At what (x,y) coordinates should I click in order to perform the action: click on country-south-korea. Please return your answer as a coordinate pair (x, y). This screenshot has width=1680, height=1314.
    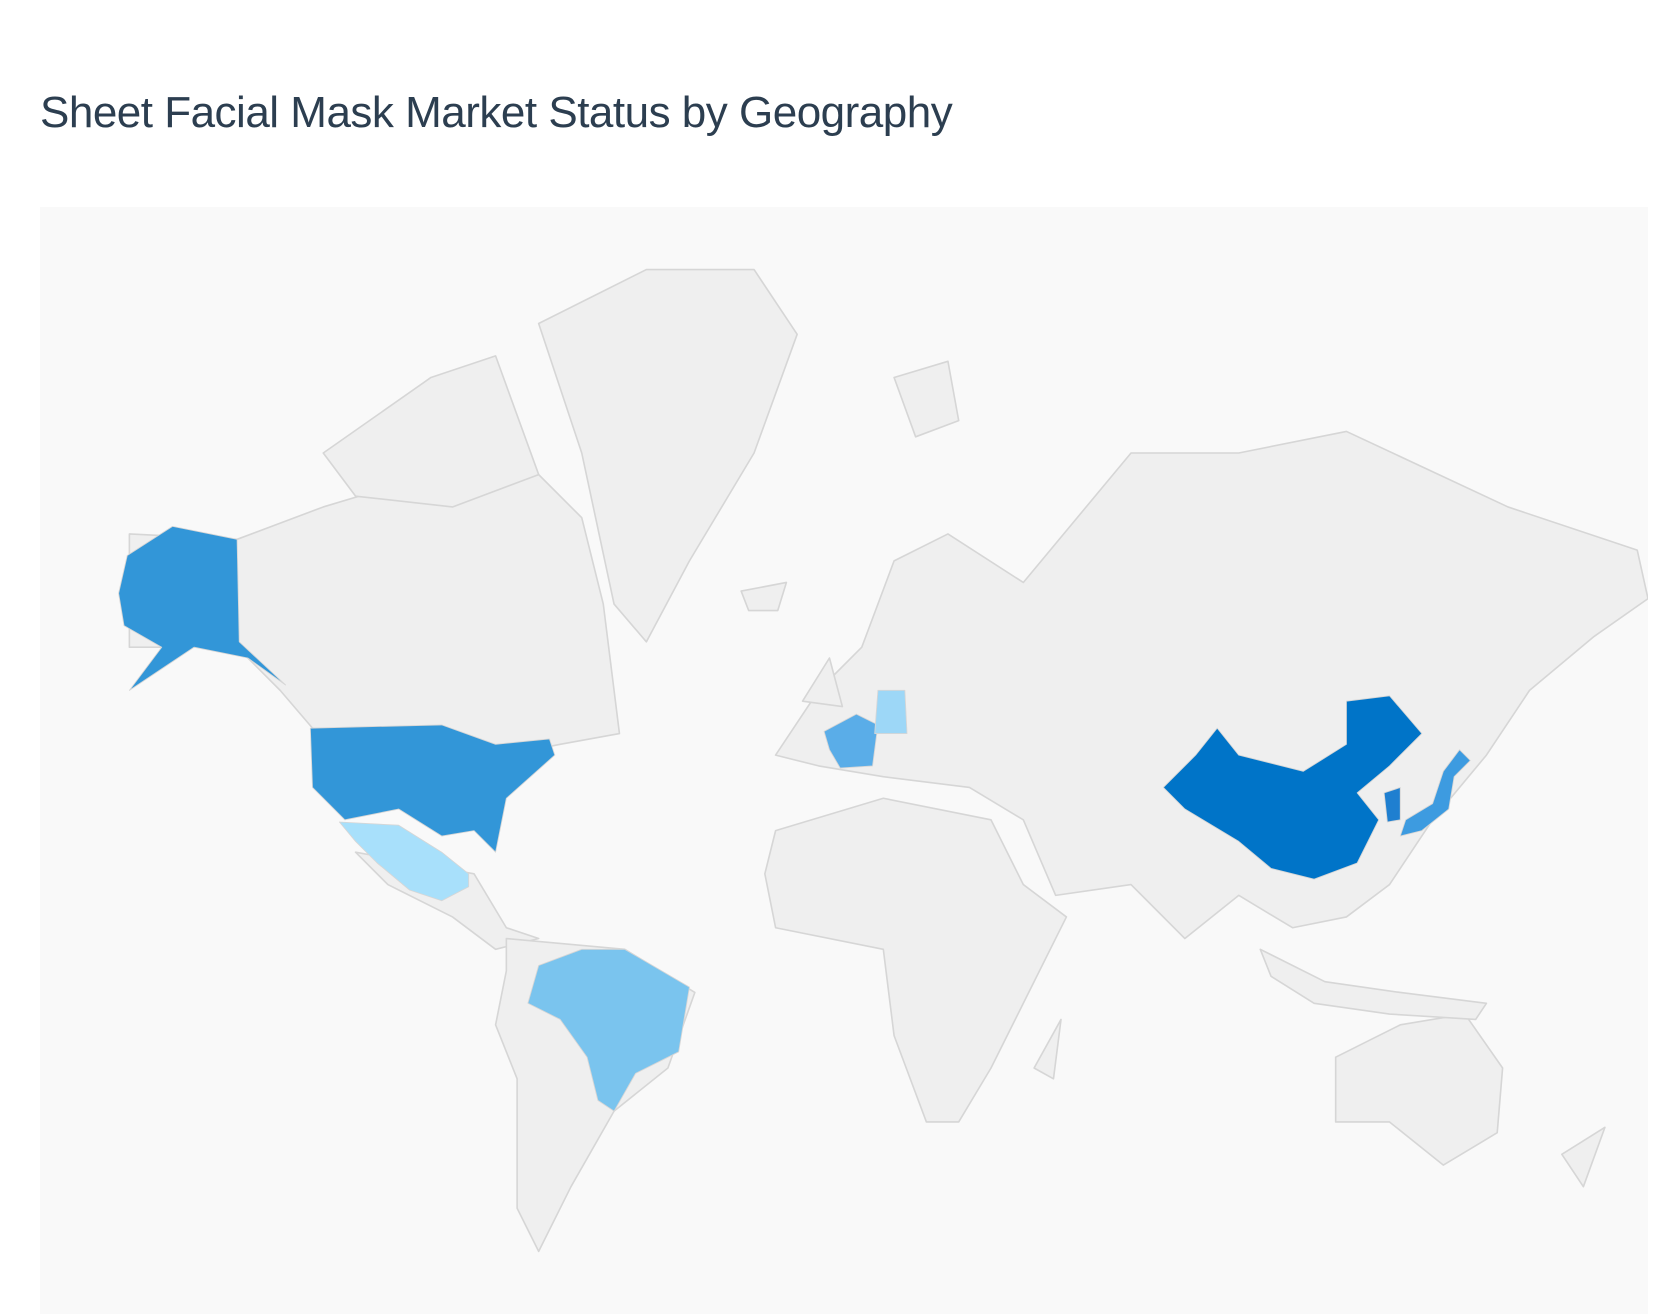
    Looking at the image, I should click on (1392, 805).